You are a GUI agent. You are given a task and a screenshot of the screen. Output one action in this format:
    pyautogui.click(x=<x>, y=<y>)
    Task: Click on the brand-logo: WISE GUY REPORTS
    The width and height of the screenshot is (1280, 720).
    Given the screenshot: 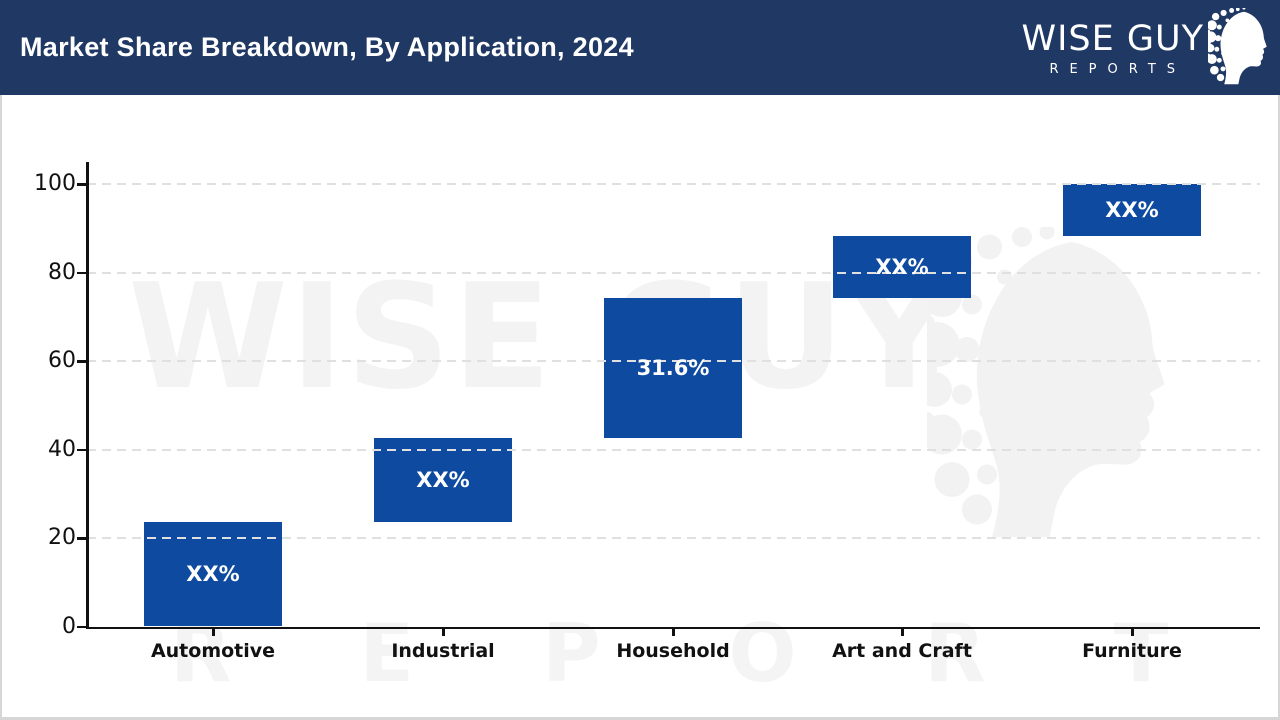 What is the action you would take?
    pyautogui.click(x=1145, y=48)
    